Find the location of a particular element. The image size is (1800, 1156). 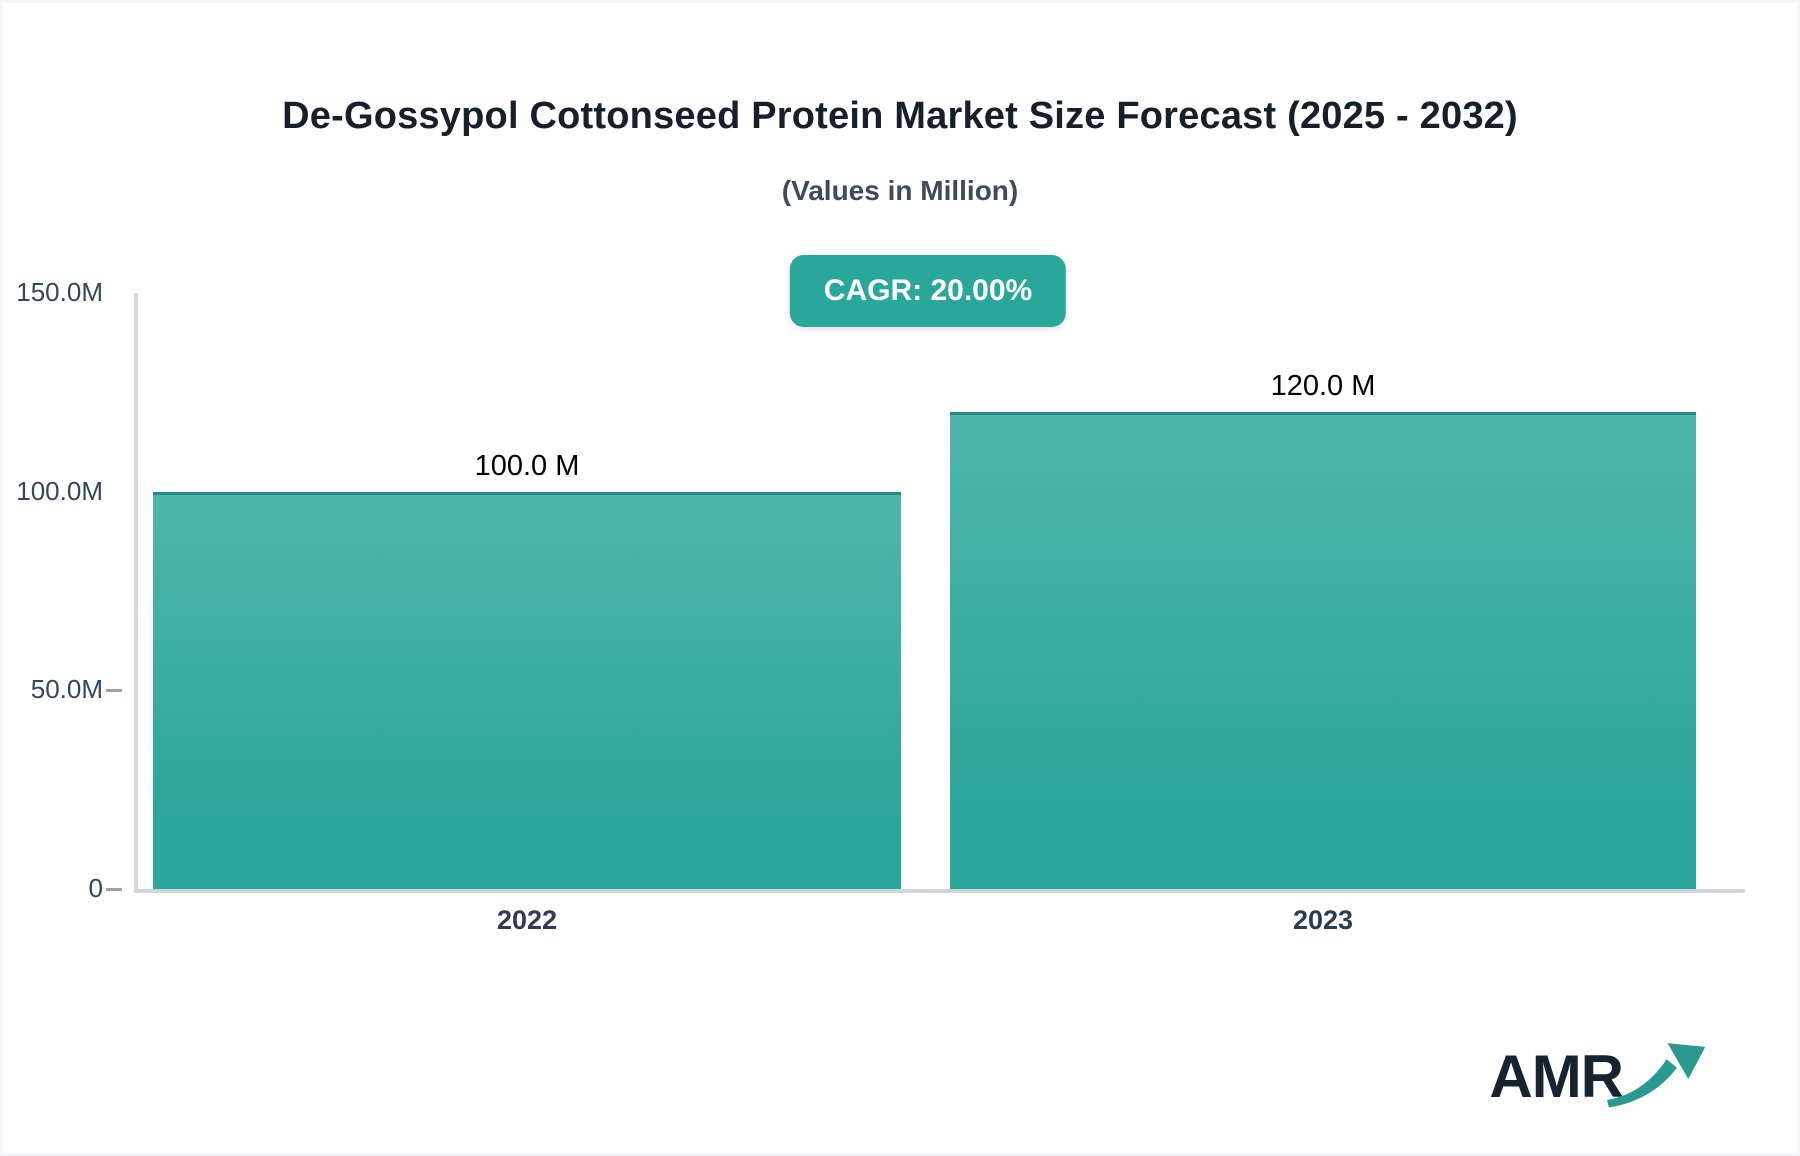

y-axis-line is located at coordinates (136, 593).